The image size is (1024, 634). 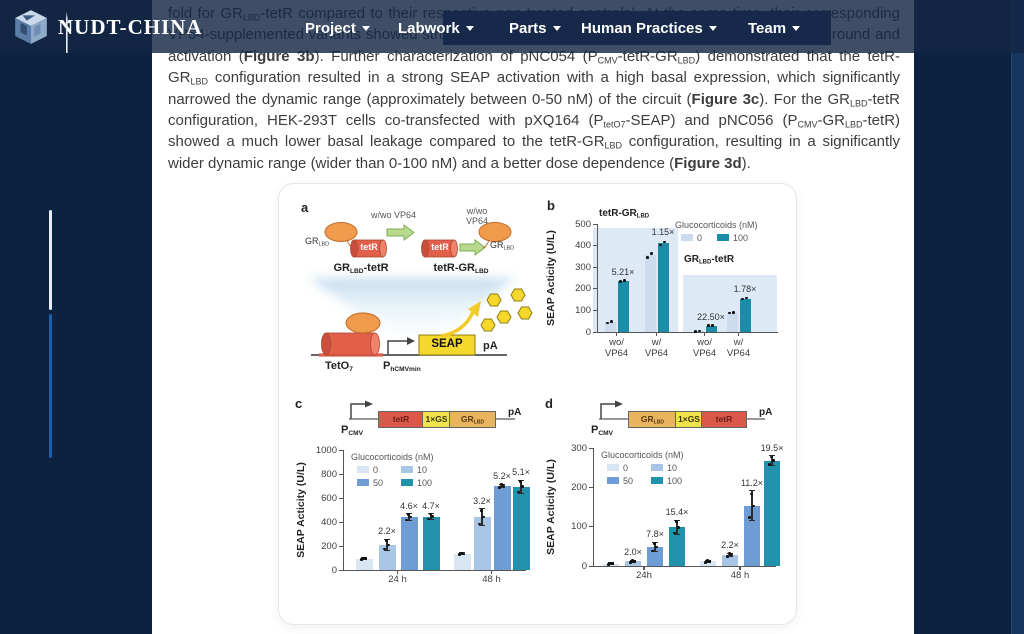 What do you see at coordinates (772, 447) in the screenshot?
I see `fold-change-label: 19.5×` at bounding box center [772, 447].